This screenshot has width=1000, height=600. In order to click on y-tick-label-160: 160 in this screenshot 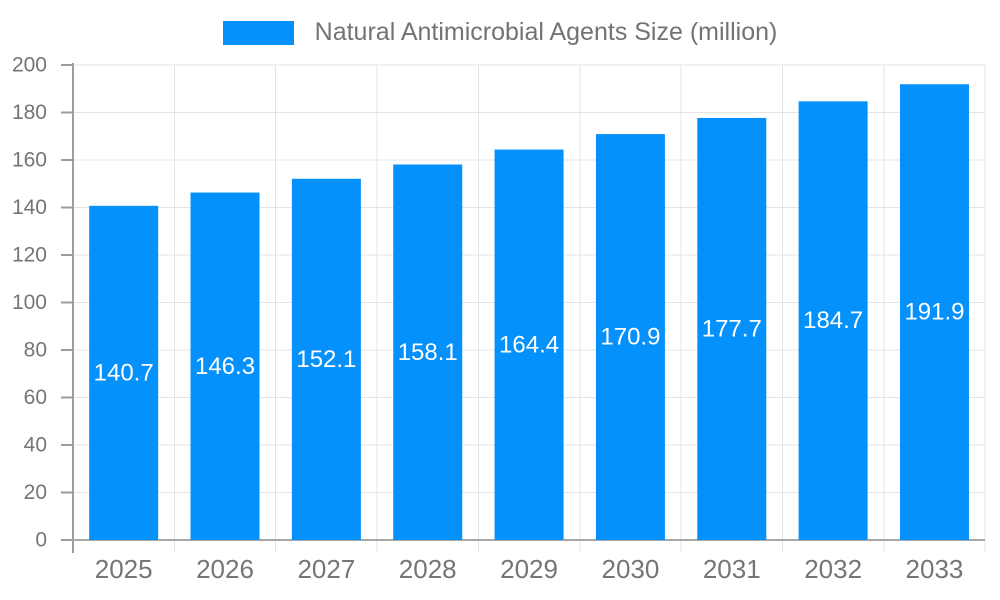, I will do `click(29, 160)`.